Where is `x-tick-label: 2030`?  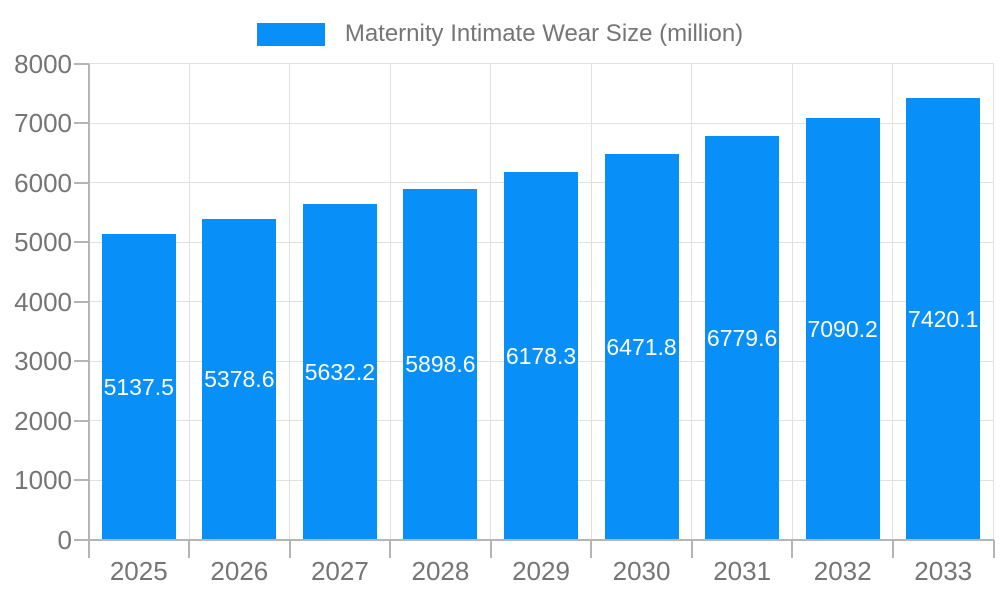
x-tick-label: 2030 is located at coordinates (641, 571).